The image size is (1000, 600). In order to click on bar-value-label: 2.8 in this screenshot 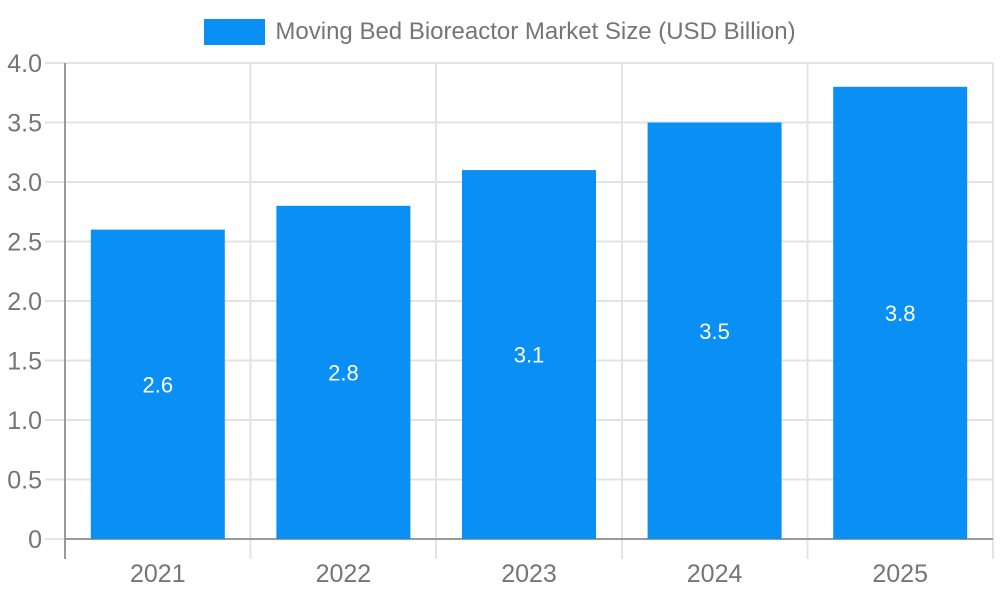, I will do `click(343, 372)`.